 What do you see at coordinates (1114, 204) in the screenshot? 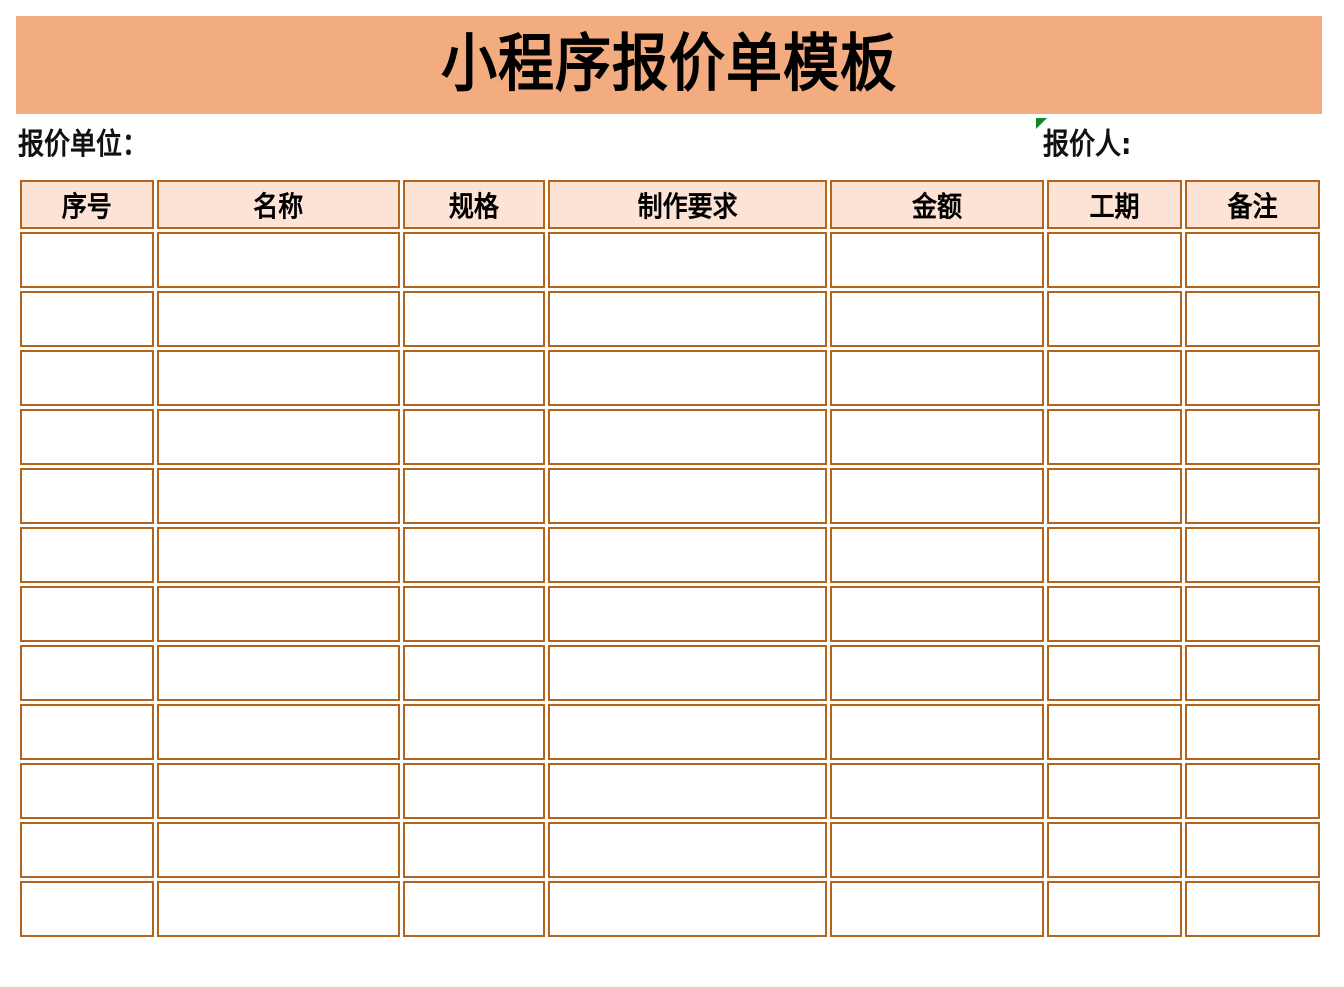
I see `column-header-period: 工期` at bounding box center [1114, 204].